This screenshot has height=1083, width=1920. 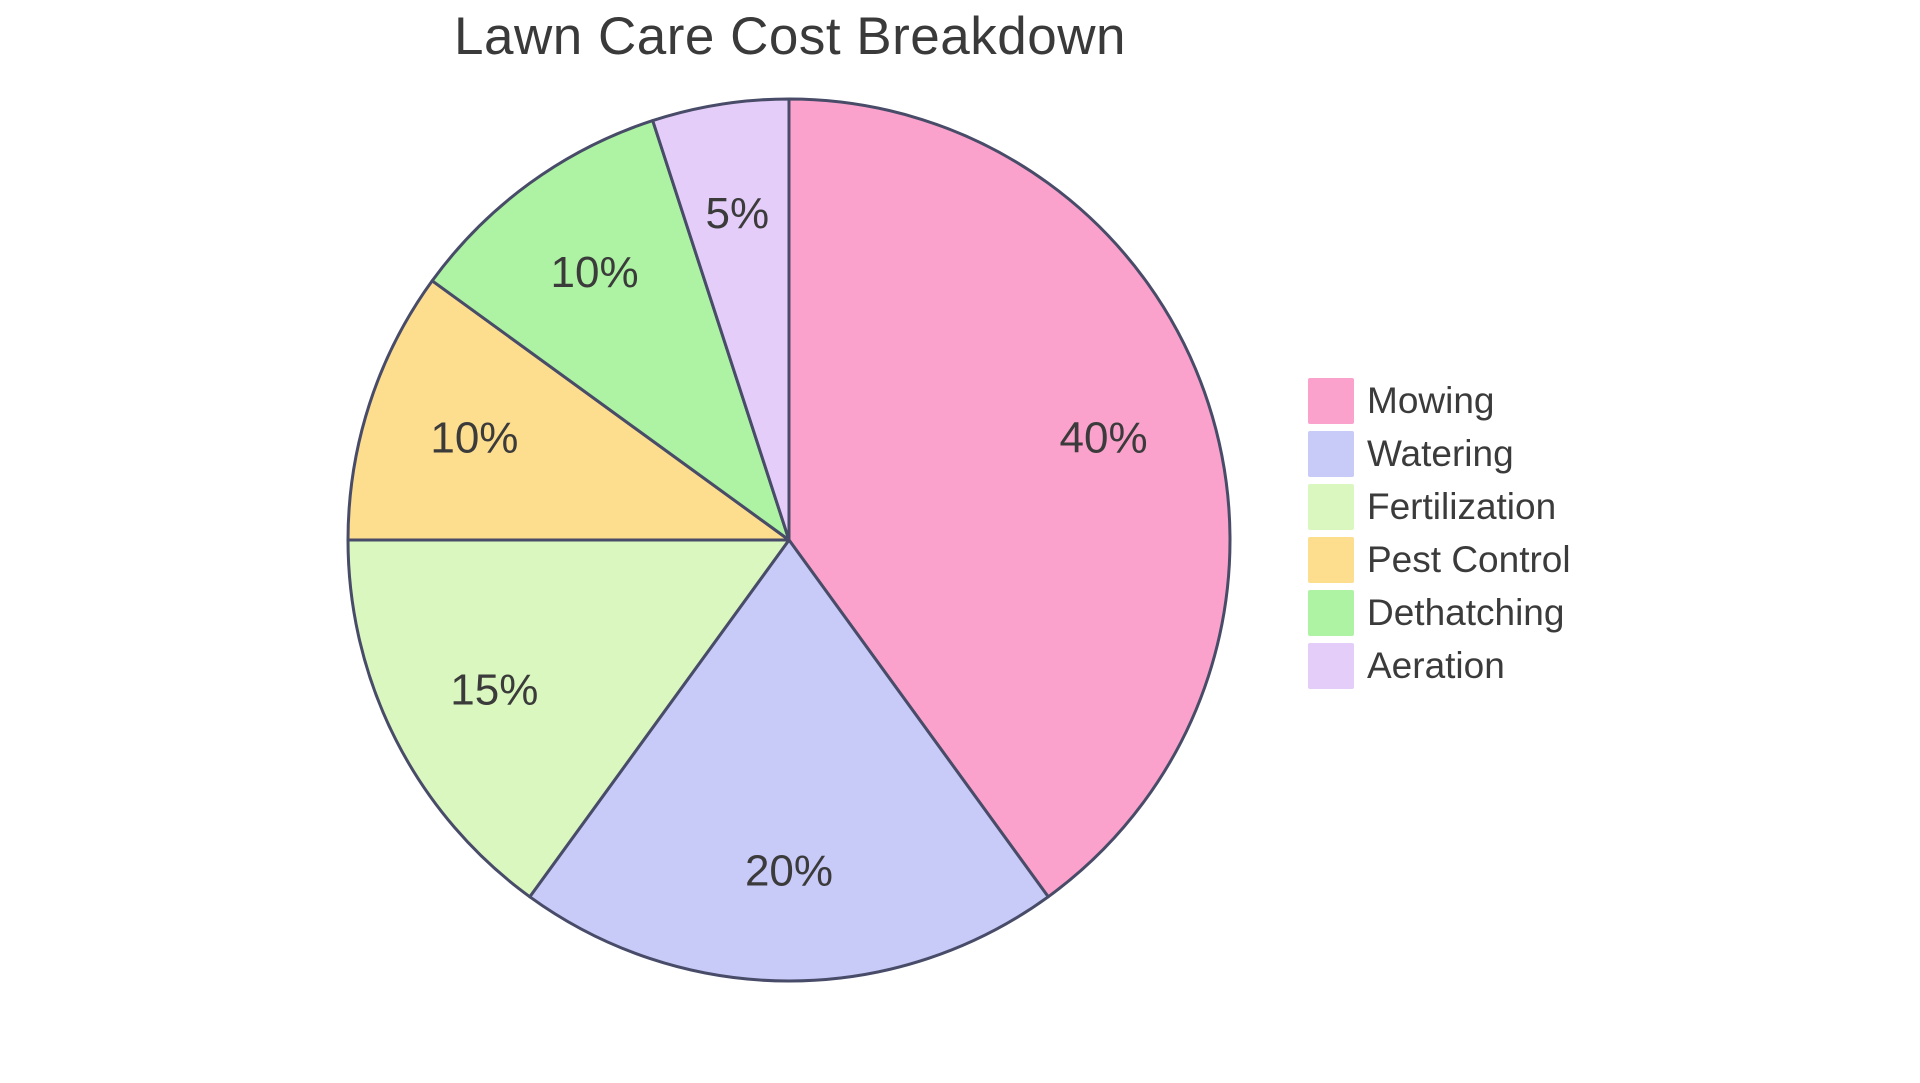 I want to click on legend-label: Watering, so click(x=1440, y=453).